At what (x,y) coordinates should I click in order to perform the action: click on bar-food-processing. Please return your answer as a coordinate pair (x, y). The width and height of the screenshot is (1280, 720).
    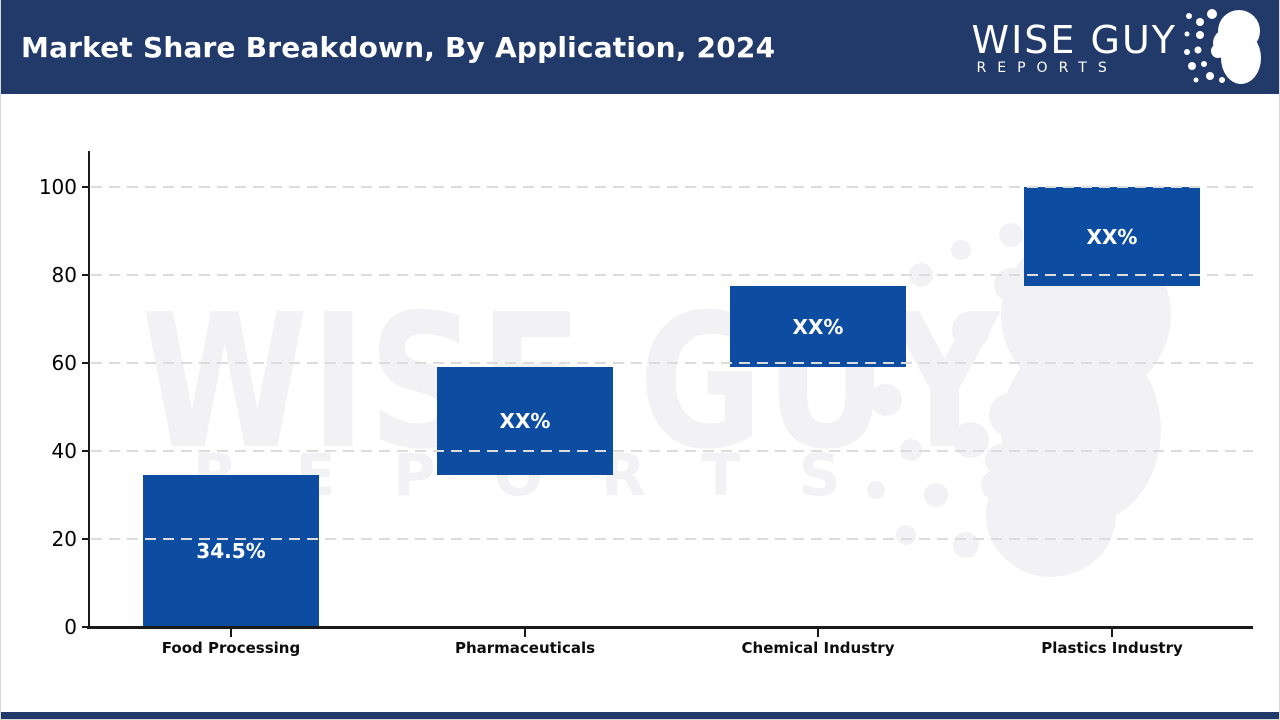
    Looking at the image, I should click on (231, 551).